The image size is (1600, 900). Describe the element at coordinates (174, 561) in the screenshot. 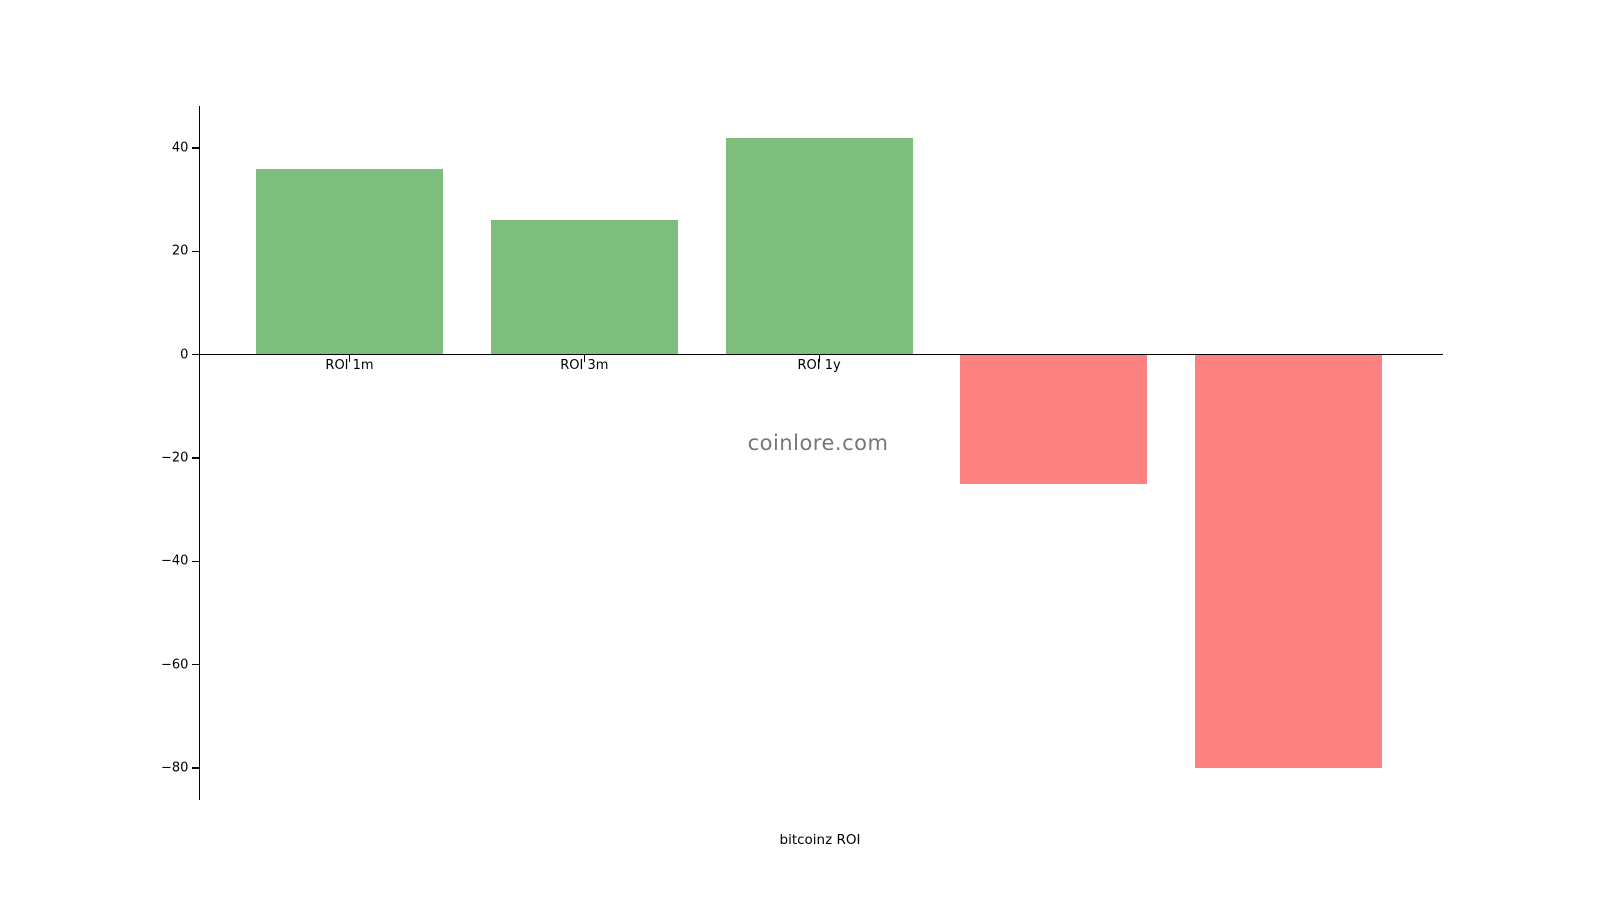

I see `y-tick-label: −40` at that location.